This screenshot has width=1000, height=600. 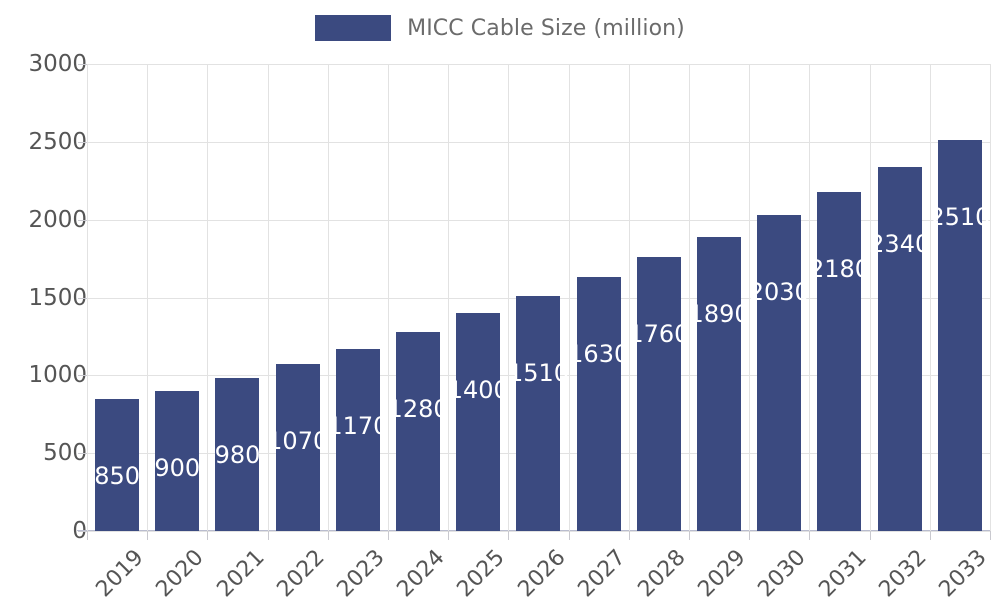 I want to click on x-axis-tick-label: 2024, so click(x=421, y=572).